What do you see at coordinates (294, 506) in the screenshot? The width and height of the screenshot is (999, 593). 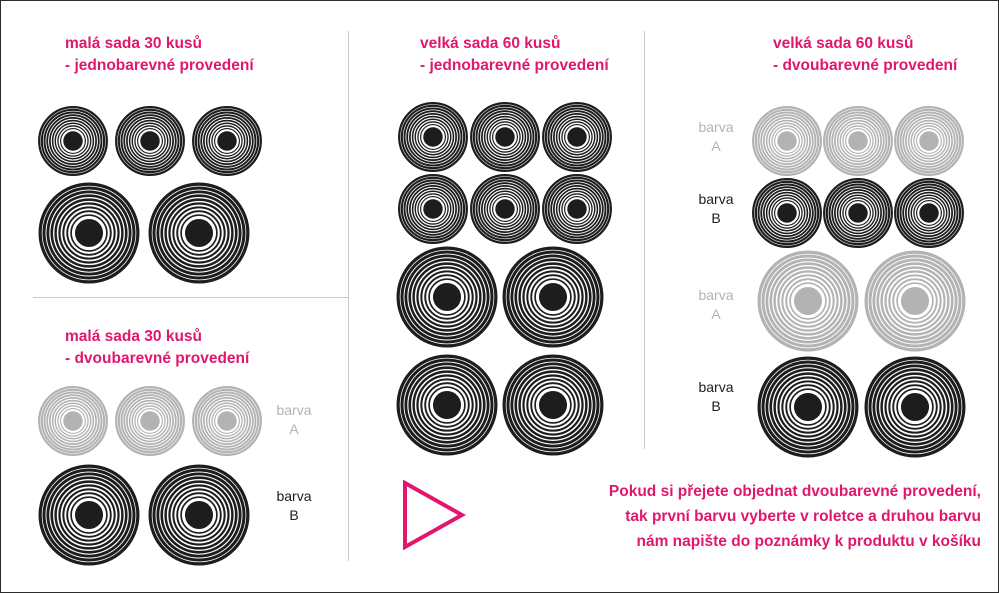 I see `barva-b-label-small: barva B` at bounding box center [294, 506].